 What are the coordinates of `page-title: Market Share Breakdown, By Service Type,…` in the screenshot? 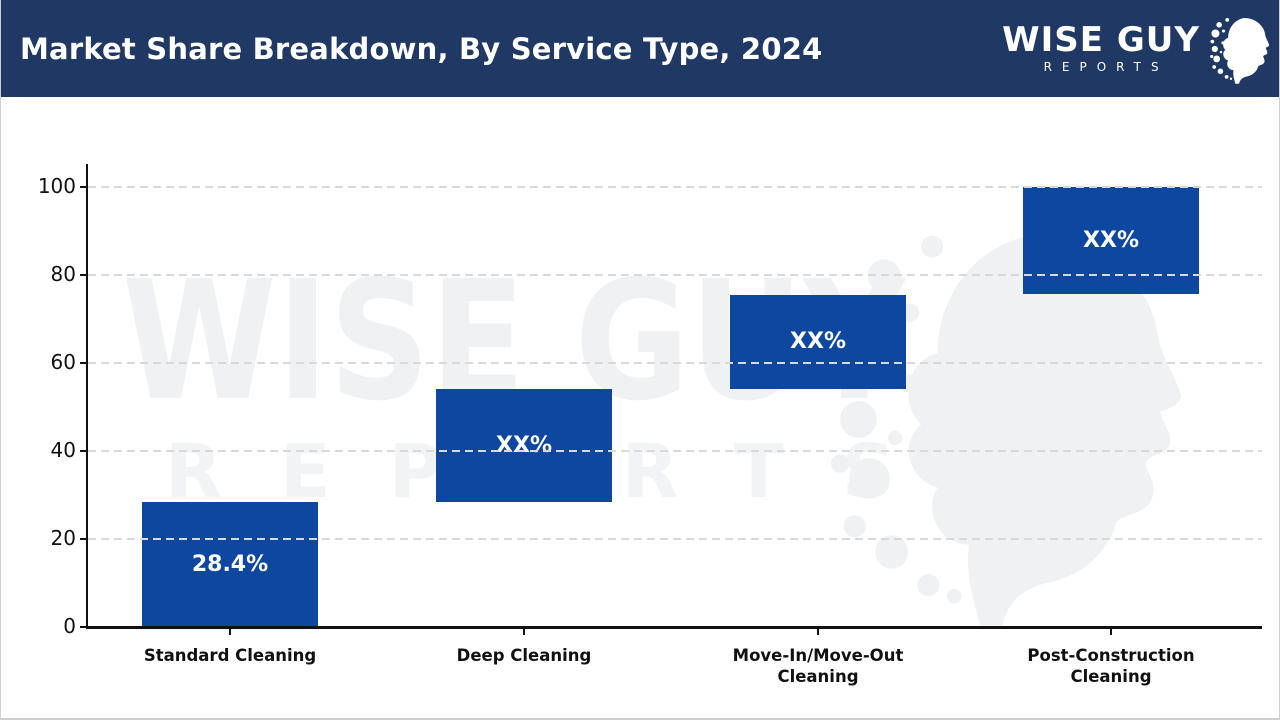 It's located at (421, 48).